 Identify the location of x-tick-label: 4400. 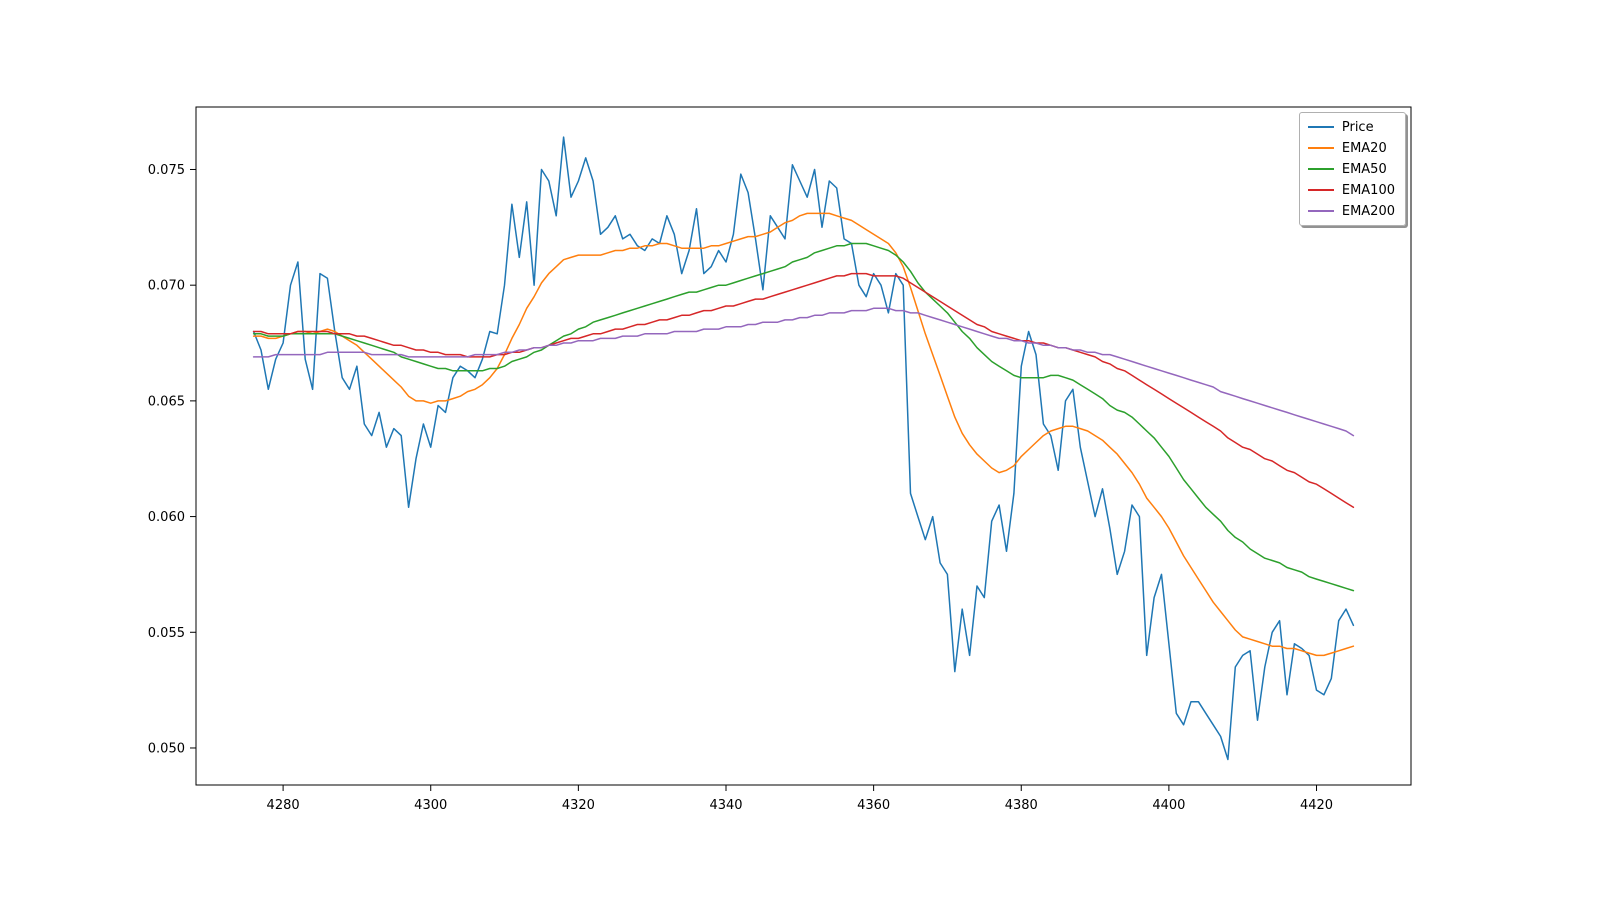
(1168, 805).